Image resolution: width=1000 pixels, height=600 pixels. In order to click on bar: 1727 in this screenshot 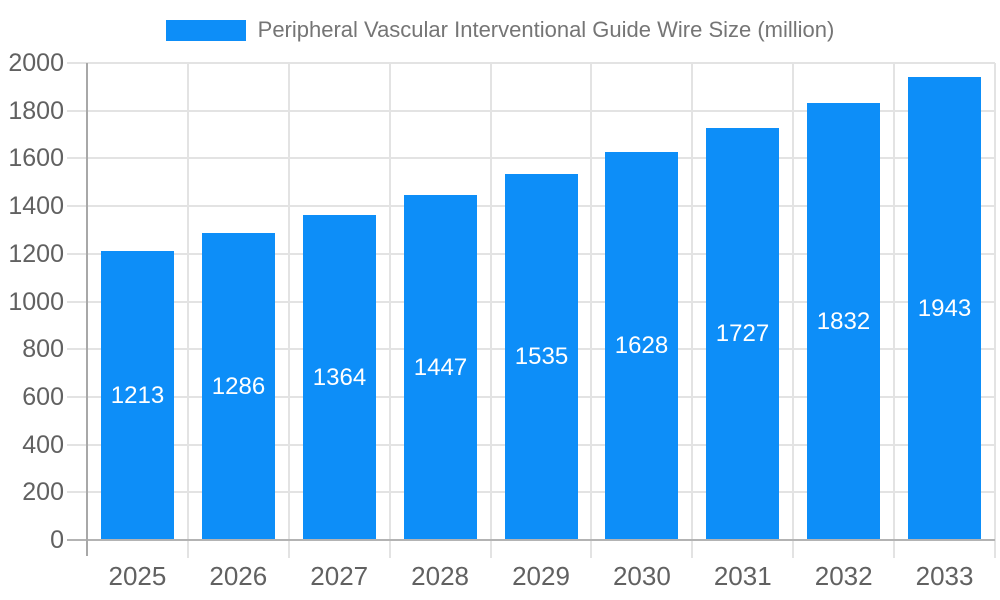, I will do `click(742, 334)`.